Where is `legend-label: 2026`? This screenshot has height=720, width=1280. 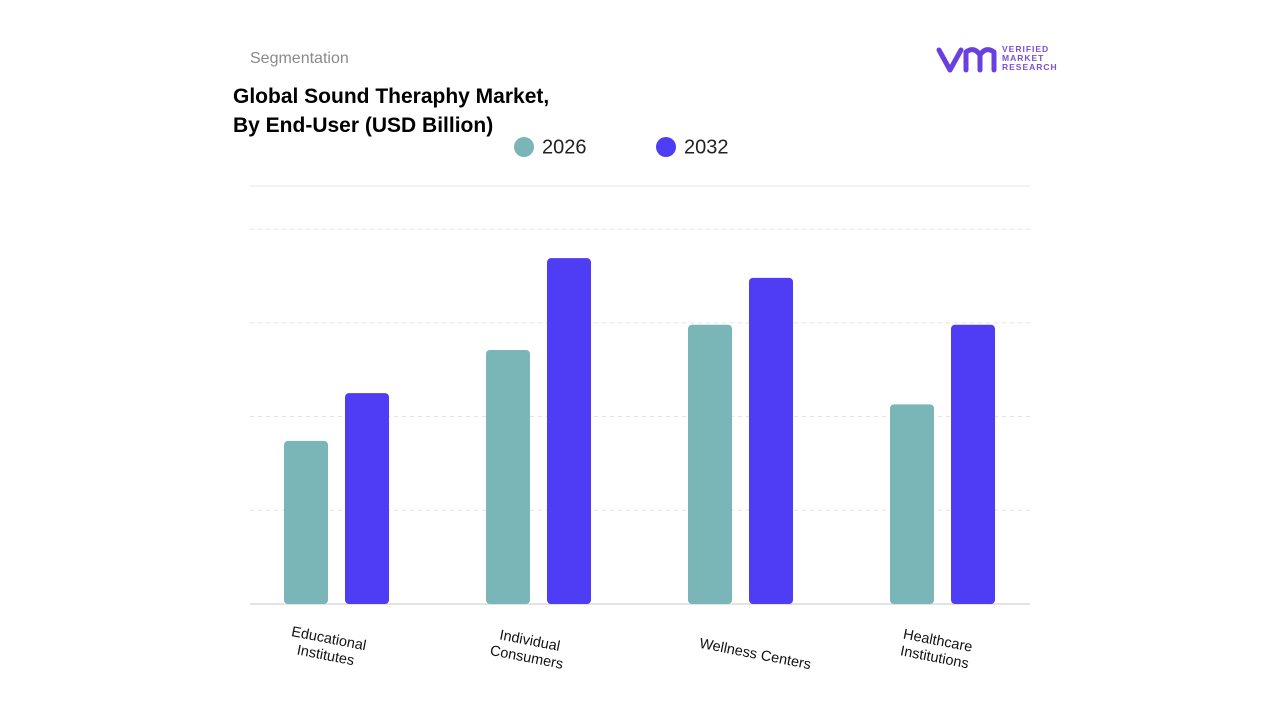
legend-label: 2026 is located at coordinates (564, 147).